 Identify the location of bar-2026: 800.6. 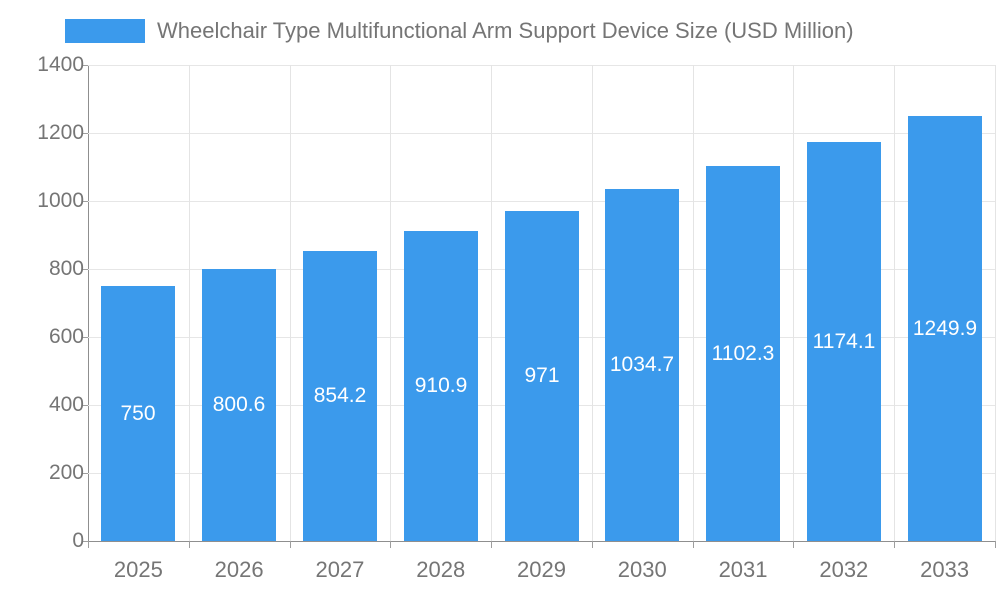
(239, 405).